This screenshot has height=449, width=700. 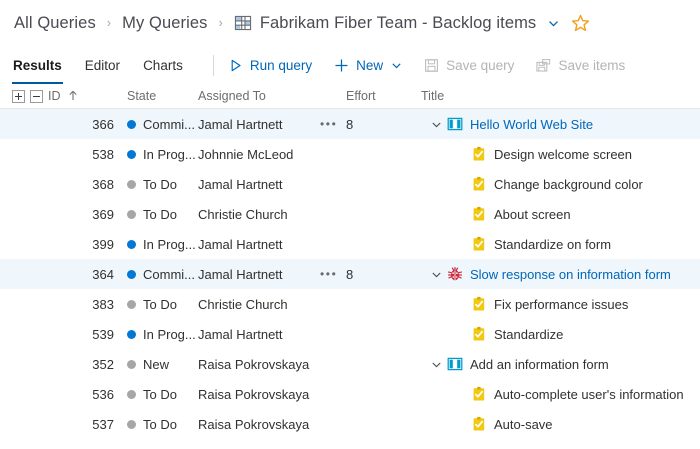 What do you see at coordinates (142, 96) in the screenshot?
I see `column-header-state-label: State` at bounding box center [142, 96].